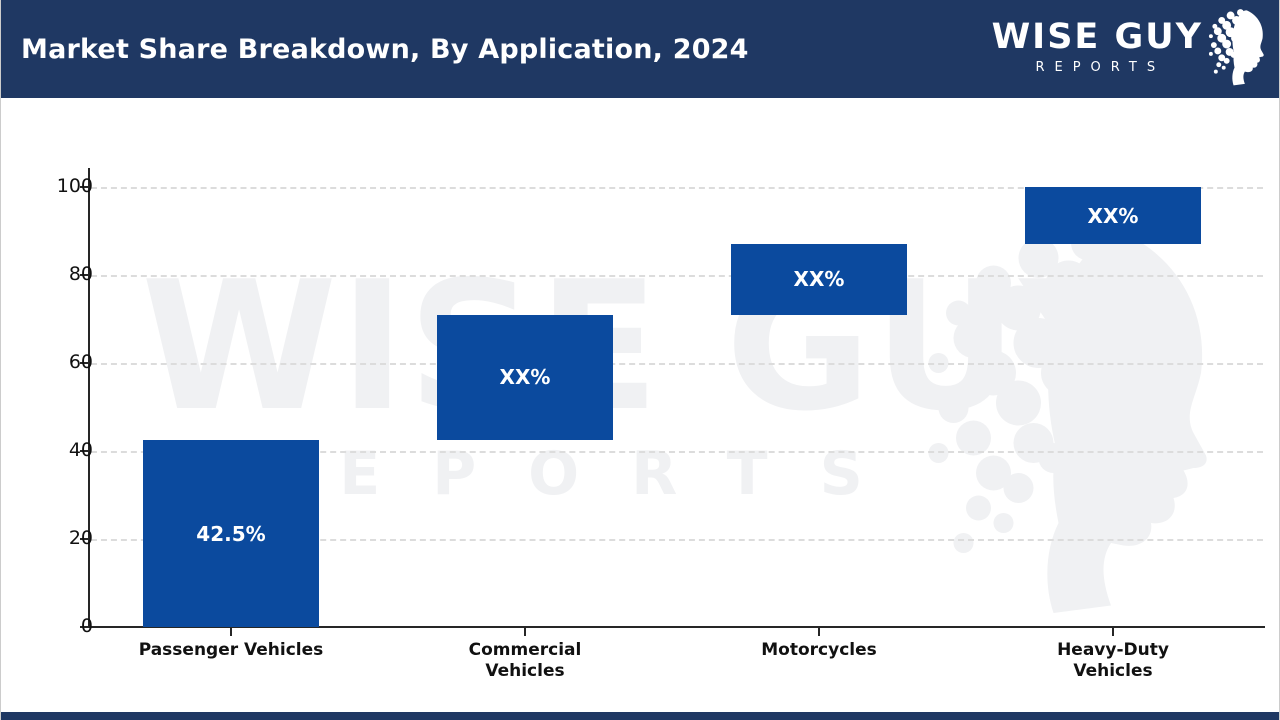 This screenshot has height=720, width=1280. I want to click on y-tick-label-100: 100, so click(74, 186).